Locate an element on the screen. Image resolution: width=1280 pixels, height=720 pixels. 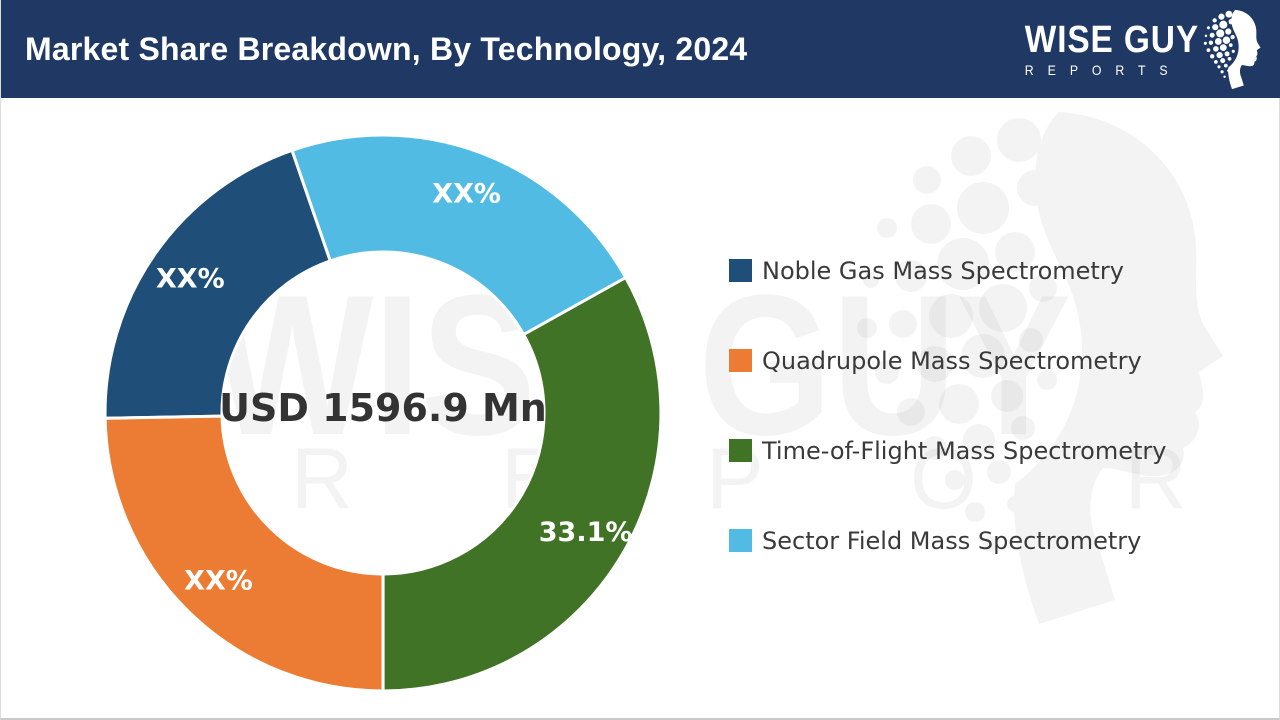
legend-item-sector-field: Sector Field Mass Spectrometry is located at coordinates (947, 540).